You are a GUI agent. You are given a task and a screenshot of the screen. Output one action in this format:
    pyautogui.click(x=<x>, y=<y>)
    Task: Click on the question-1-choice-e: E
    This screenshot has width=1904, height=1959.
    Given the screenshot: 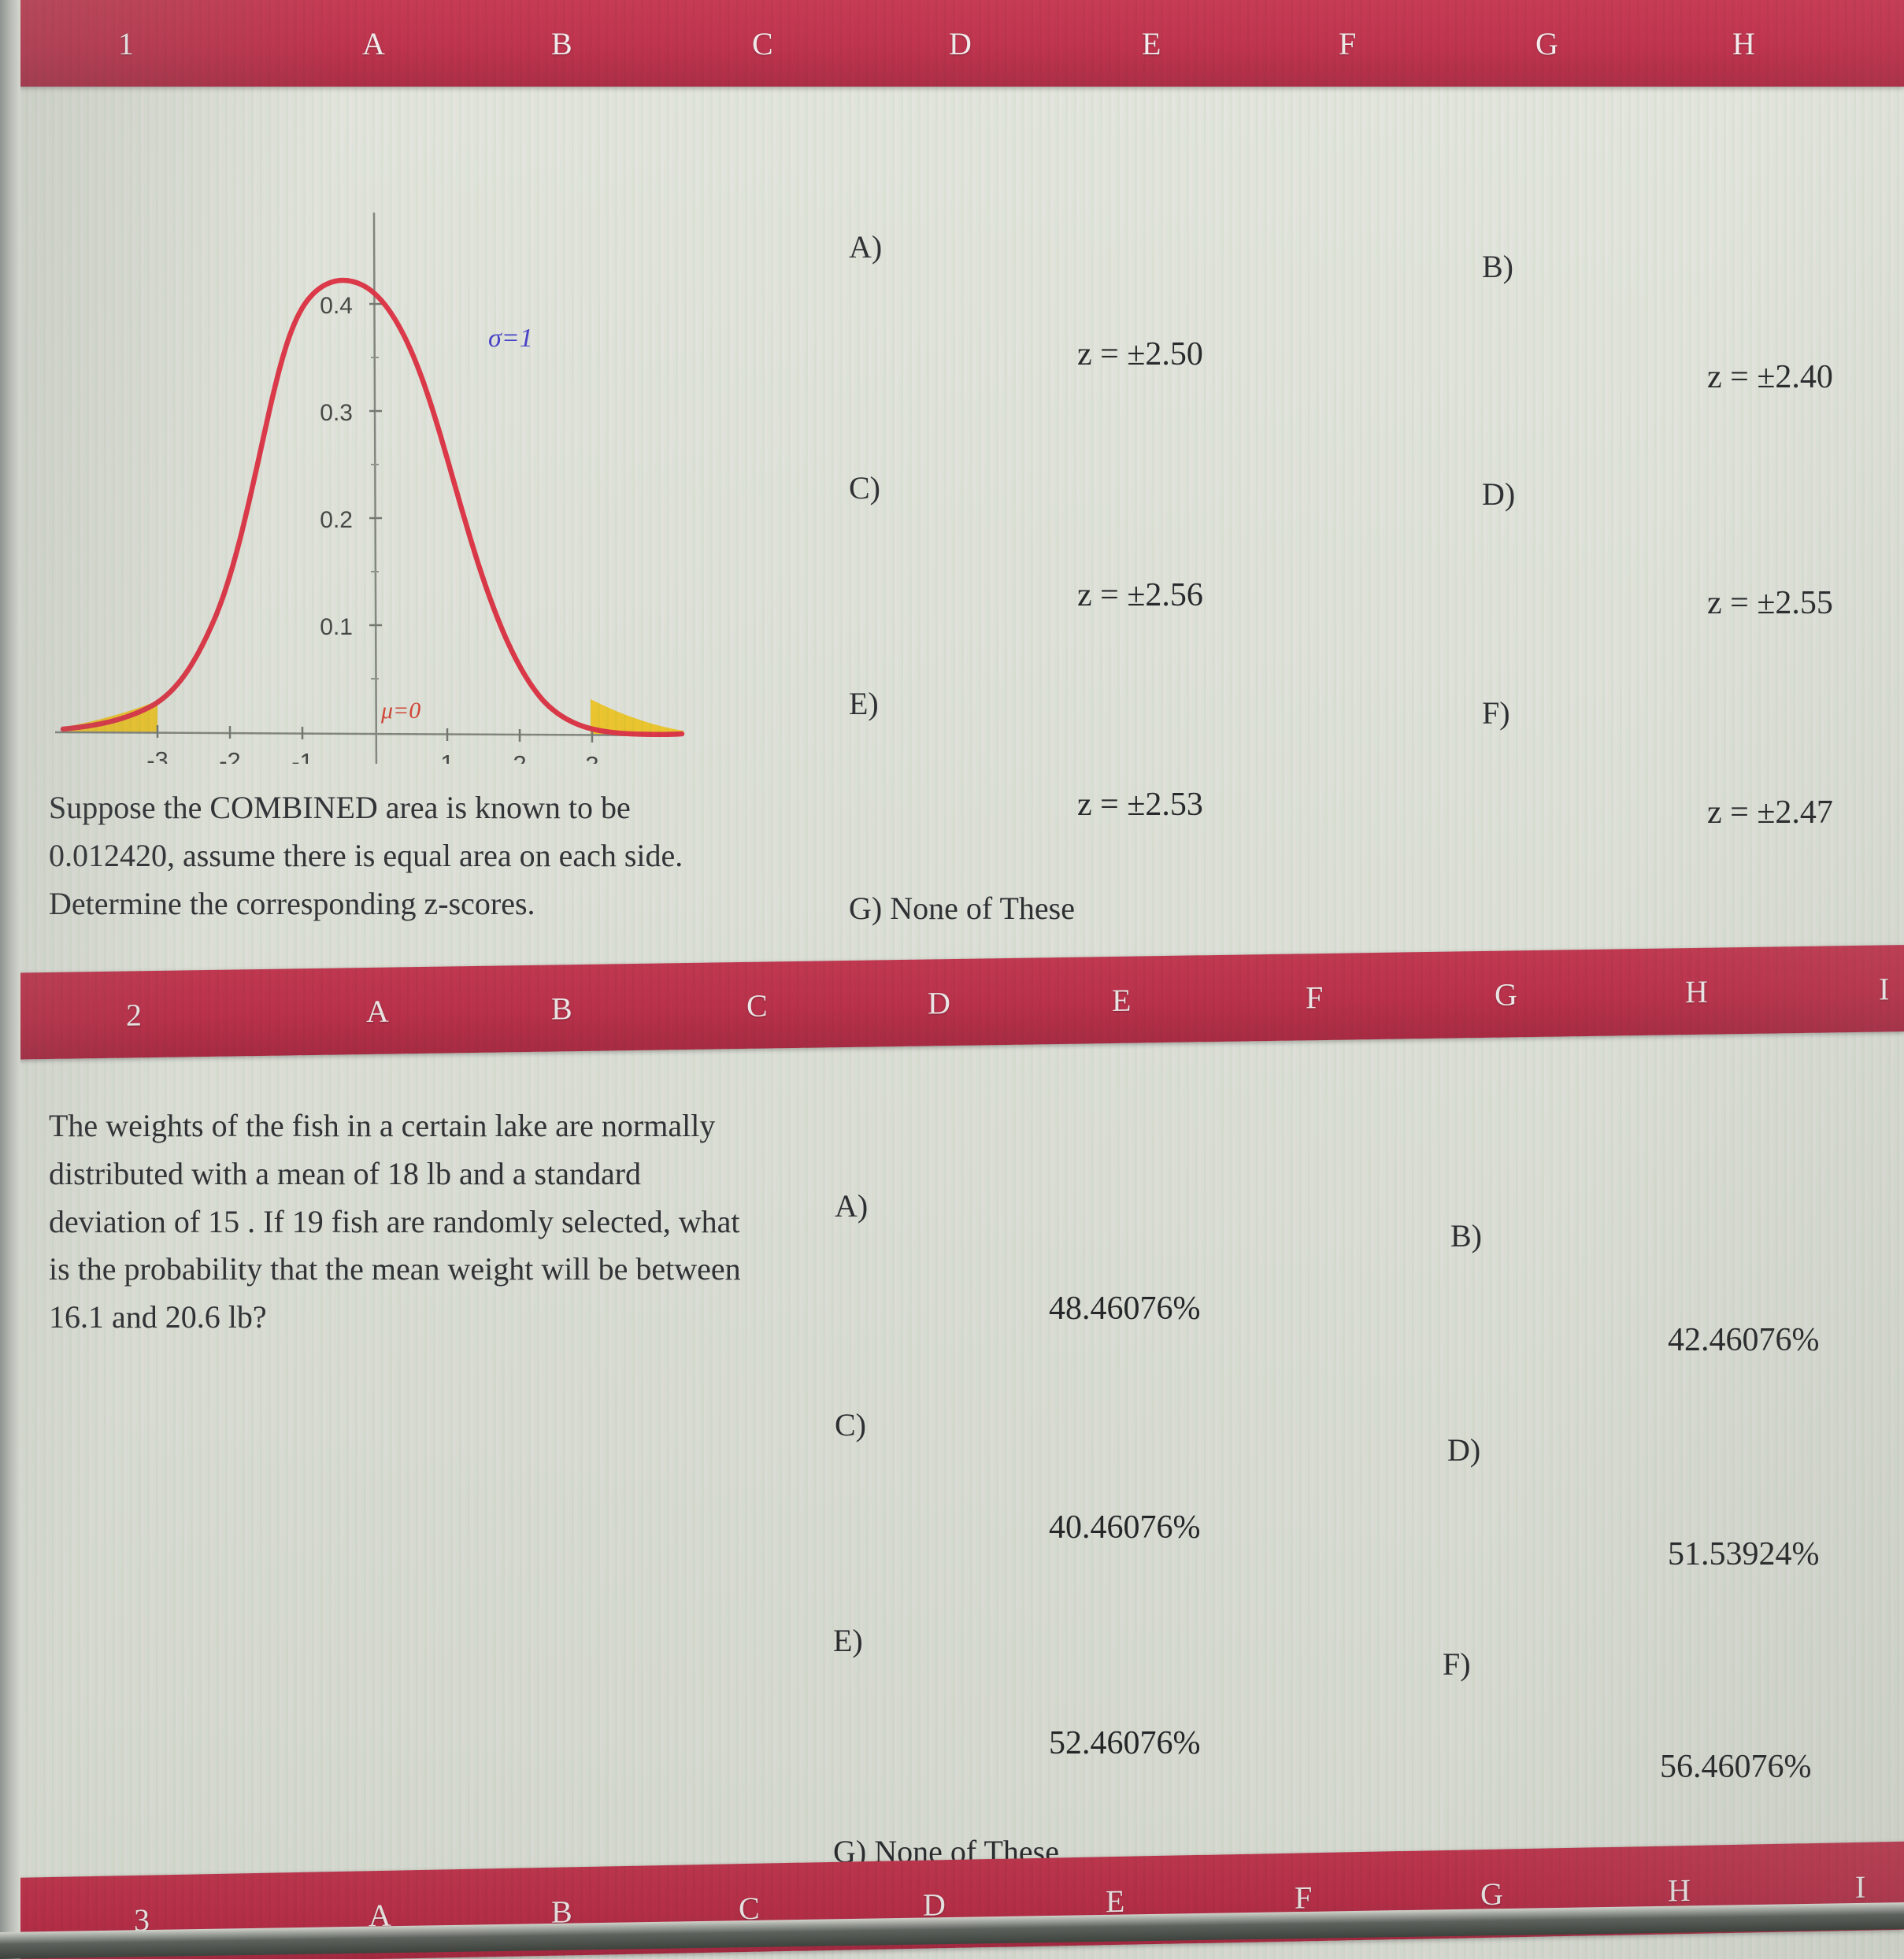 What is the action you would take?
    pyautogui.click(x=1151, y=43)
    